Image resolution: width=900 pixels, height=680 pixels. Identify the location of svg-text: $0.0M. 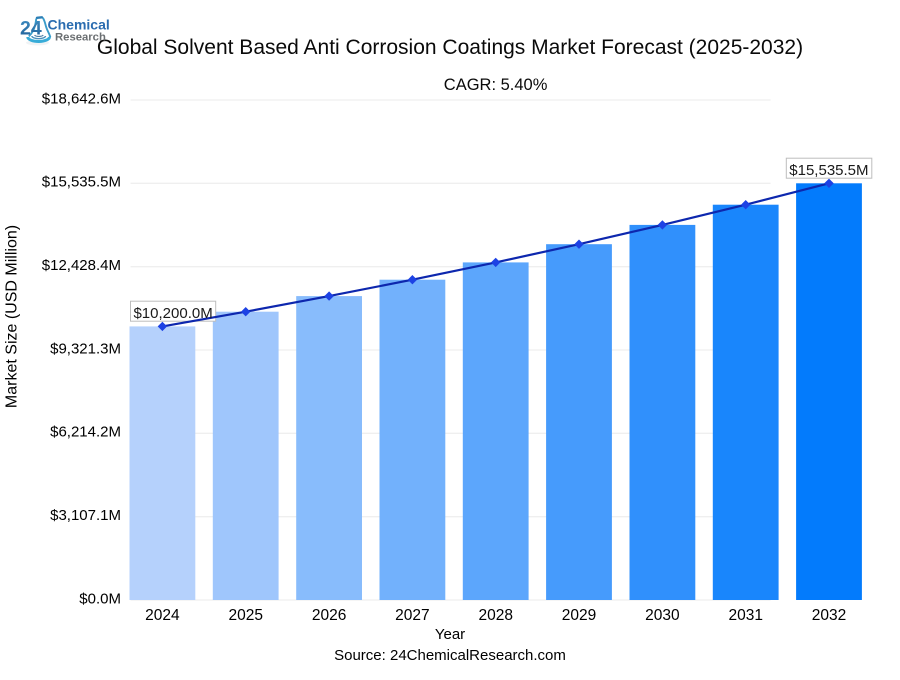
(100, 598).